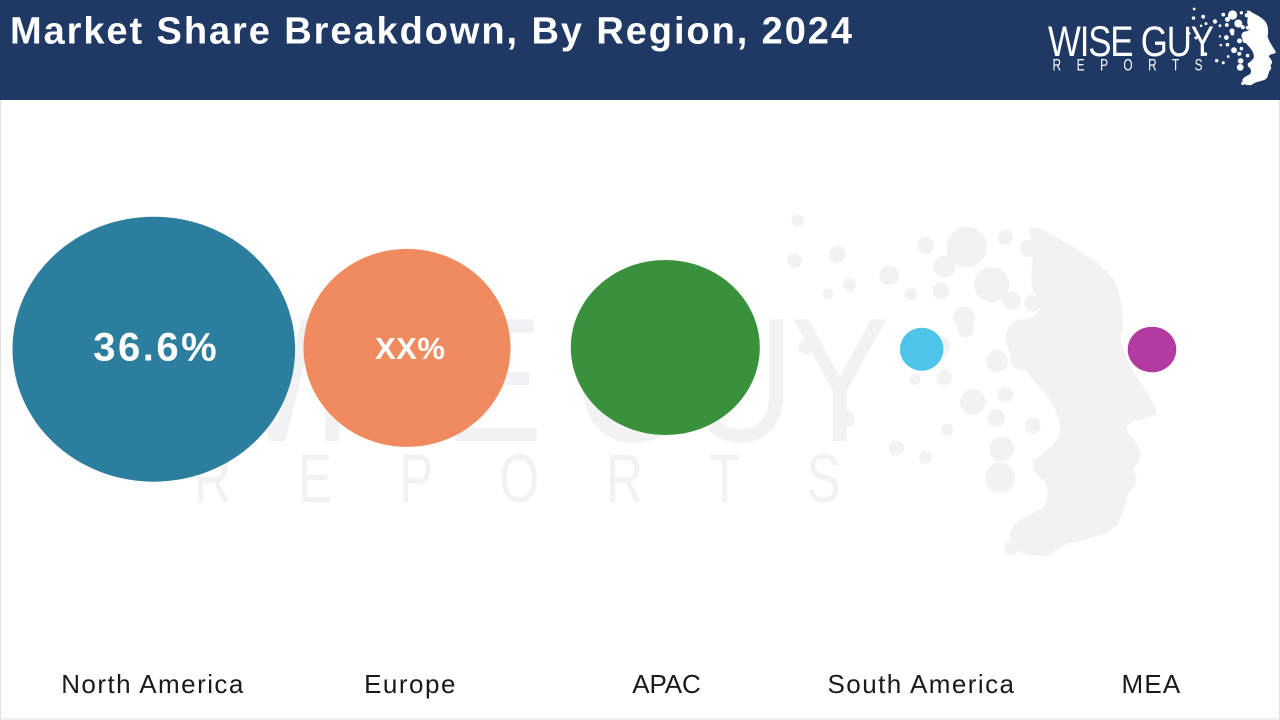 This screenshot has height=720, width=1280. Describe the element at coordinates (922, 684) in the screenshot. I see `svg-text: South America` at that location.